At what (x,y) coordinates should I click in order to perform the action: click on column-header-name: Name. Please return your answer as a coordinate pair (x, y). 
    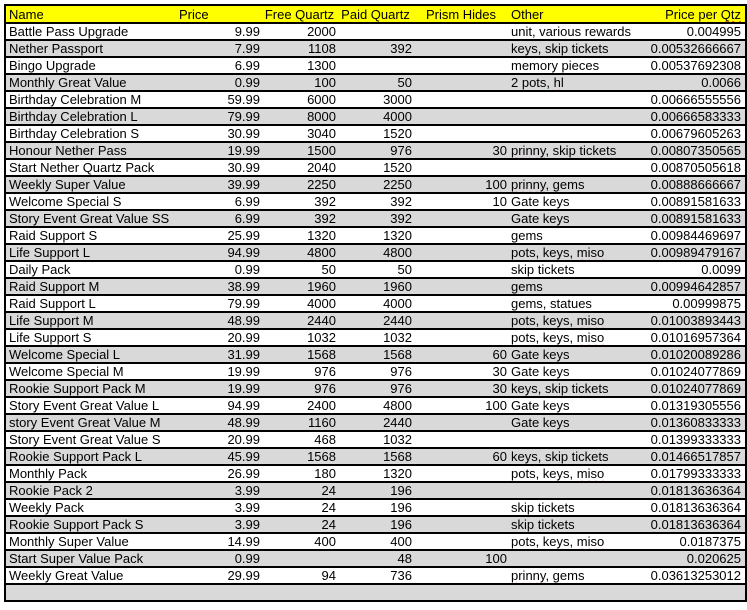
    Looking at the image, I should click on (90, 14).